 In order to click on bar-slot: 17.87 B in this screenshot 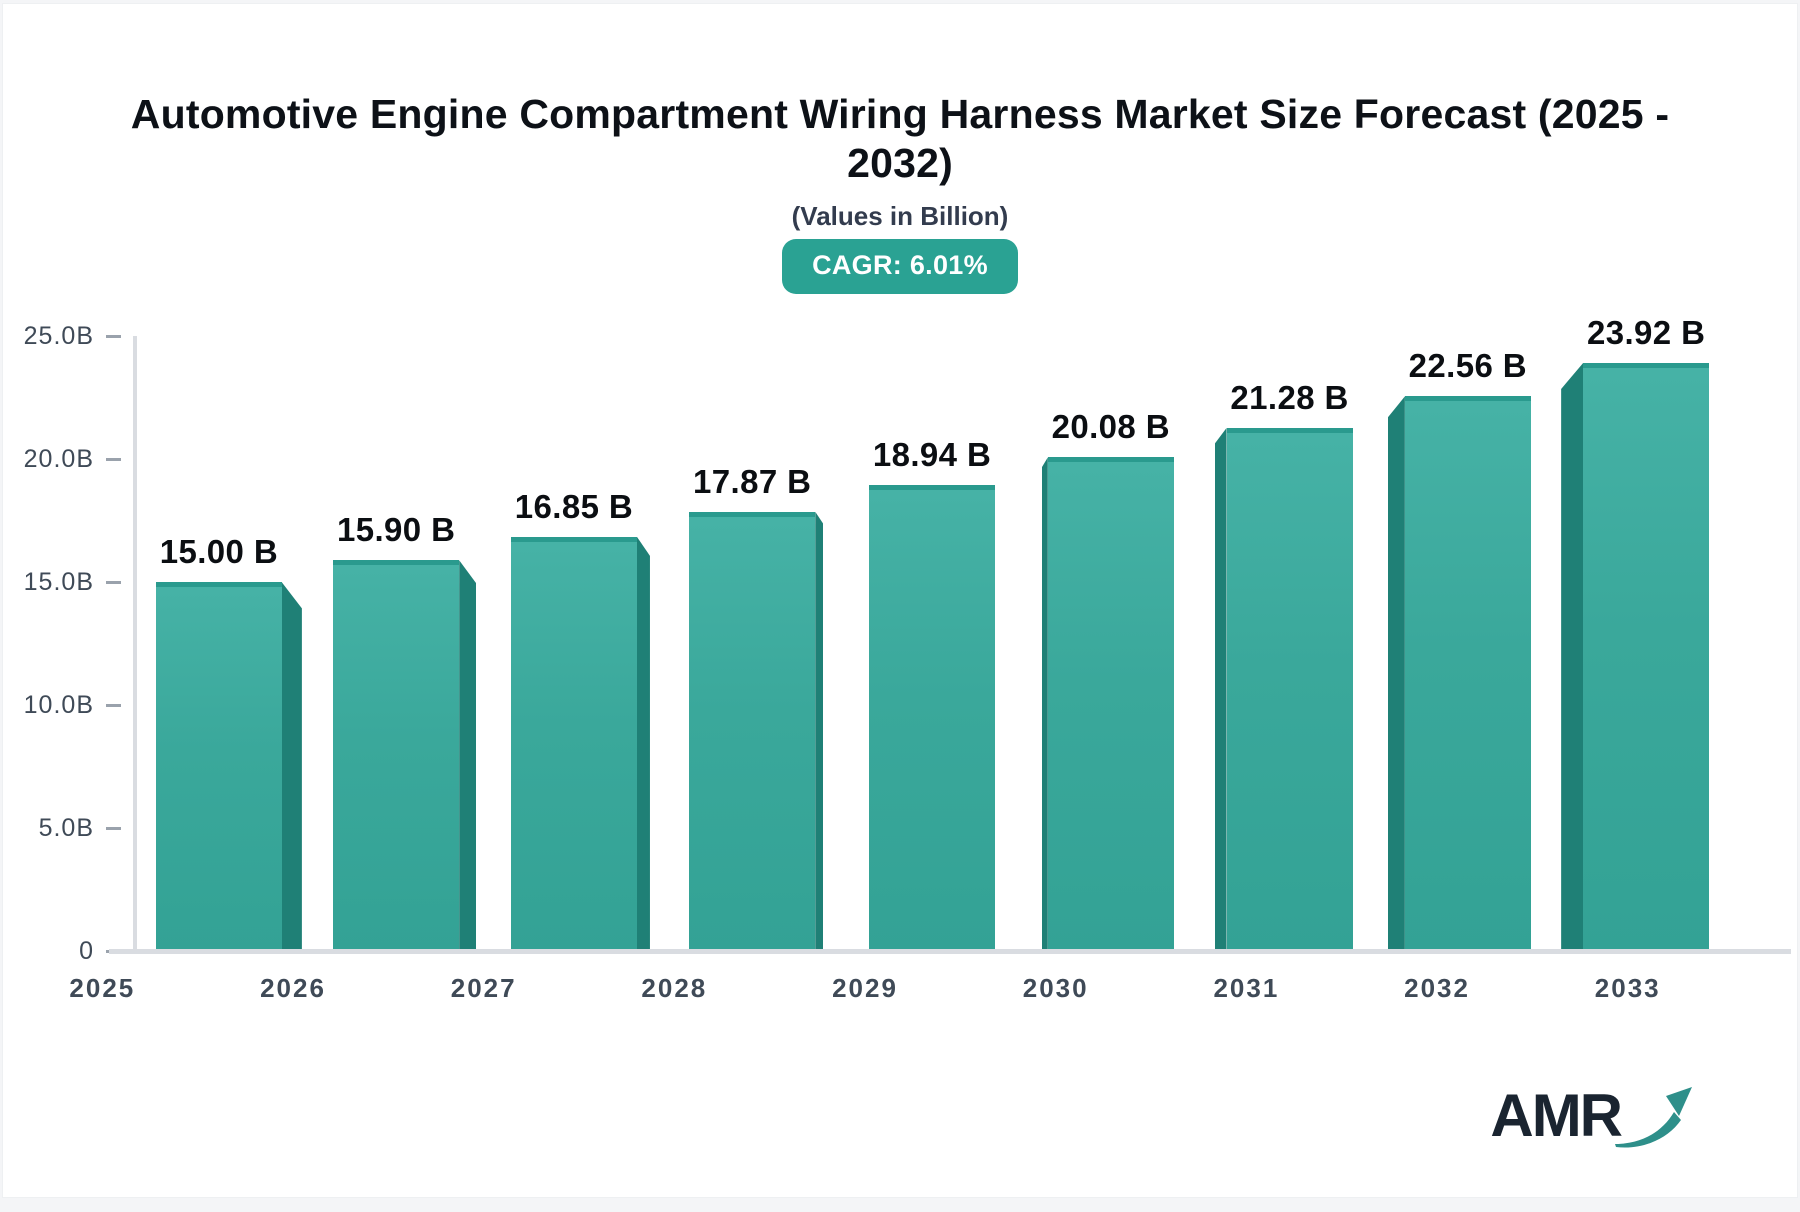, I will do `click(756, 644)`.